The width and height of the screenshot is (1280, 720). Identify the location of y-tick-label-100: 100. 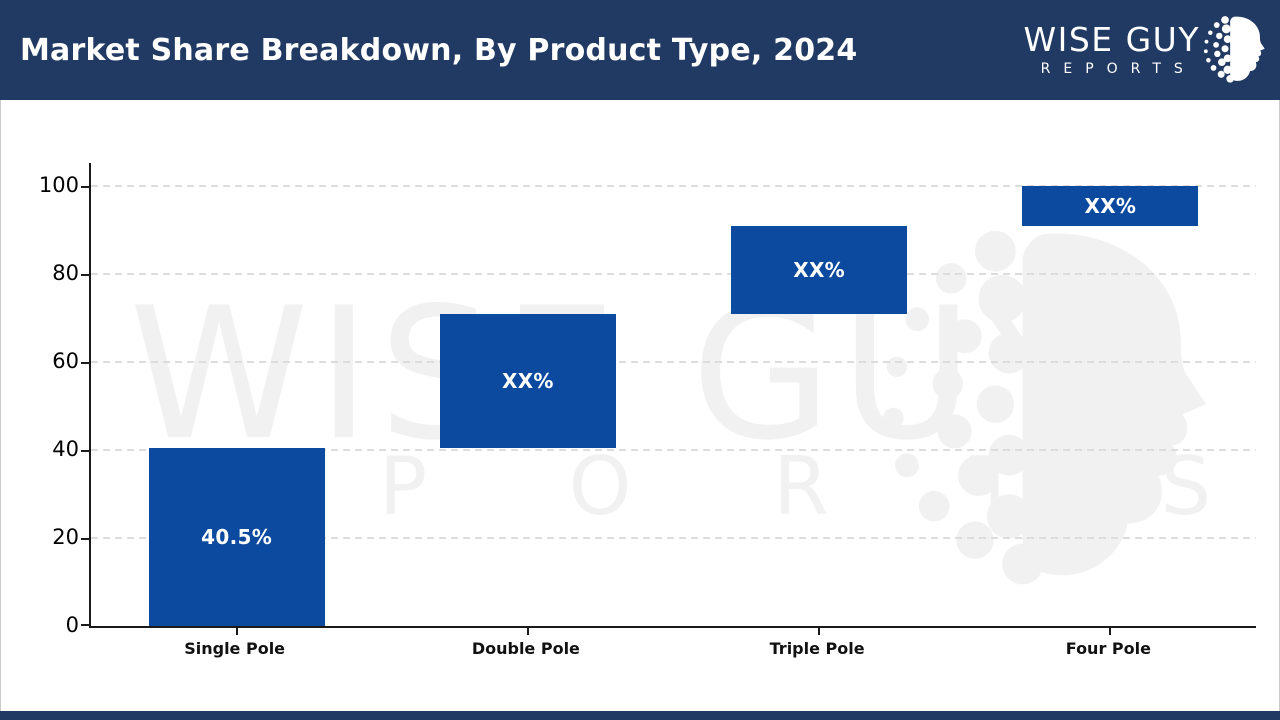
(58, 185).